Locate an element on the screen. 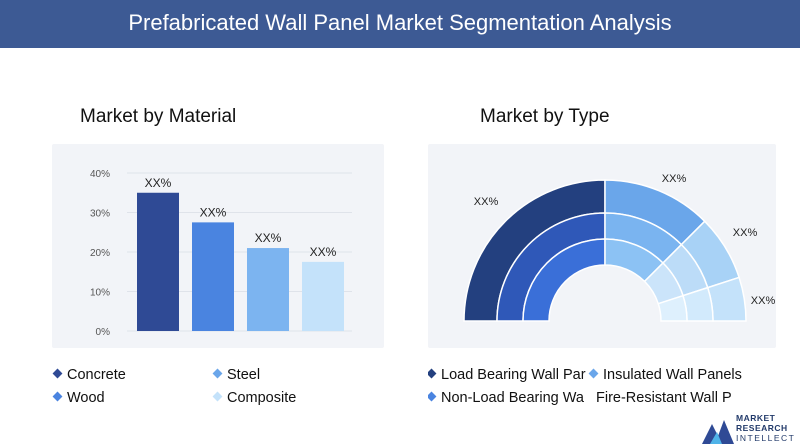  y-tick-label: 20% is located at coordinates (100, 253).